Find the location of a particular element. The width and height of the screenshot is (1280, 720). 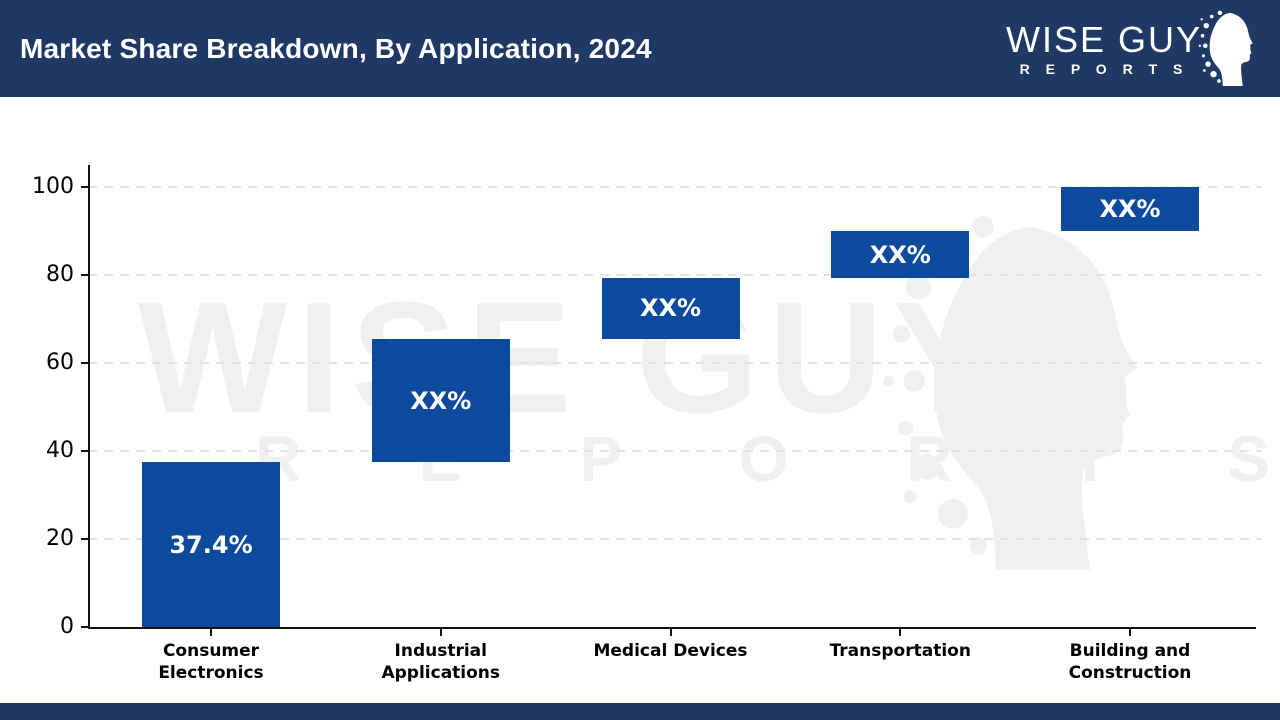

bar-consumer-electronics is located at coordinates (211, 544).